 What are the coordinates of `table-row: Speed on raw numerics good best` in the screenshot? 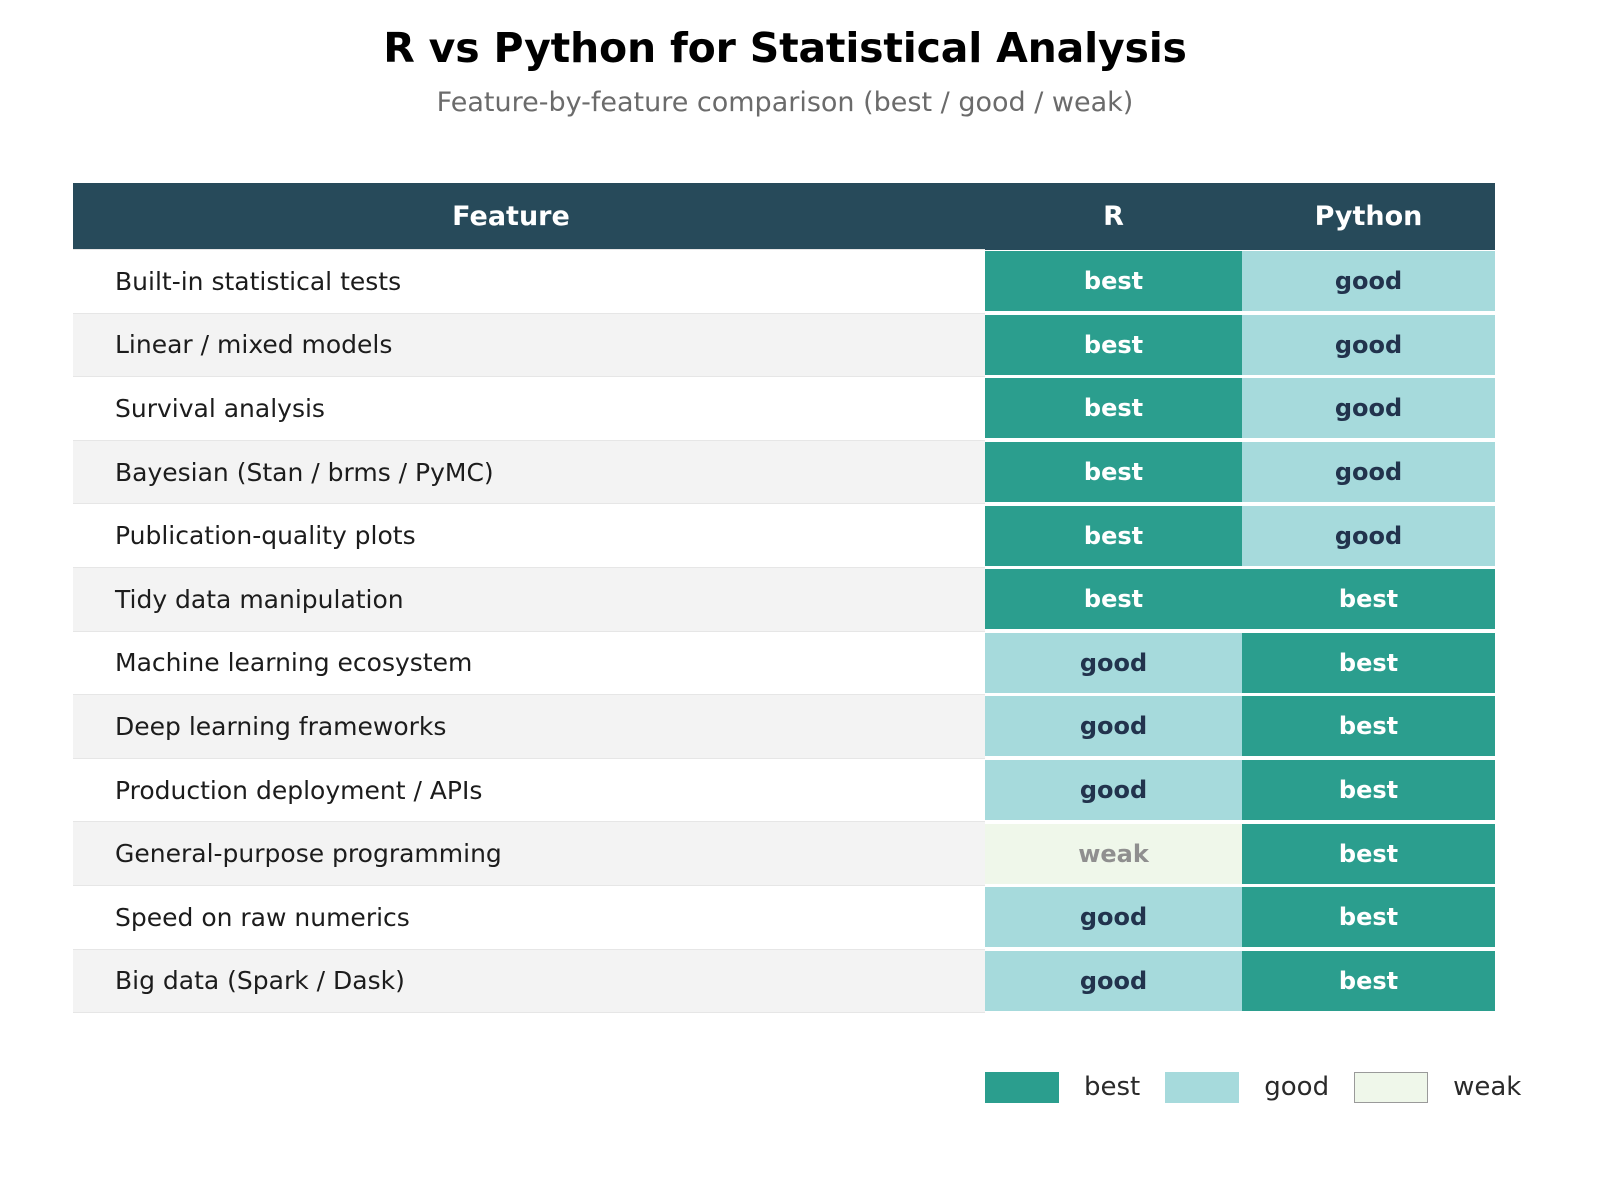 It's located at (784, 917).